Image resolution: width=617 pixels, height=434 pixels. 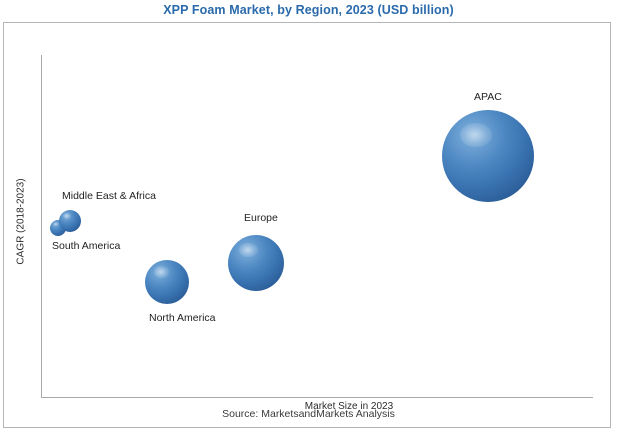 I want to click on x-axis-line, so click(x=317, y=397).